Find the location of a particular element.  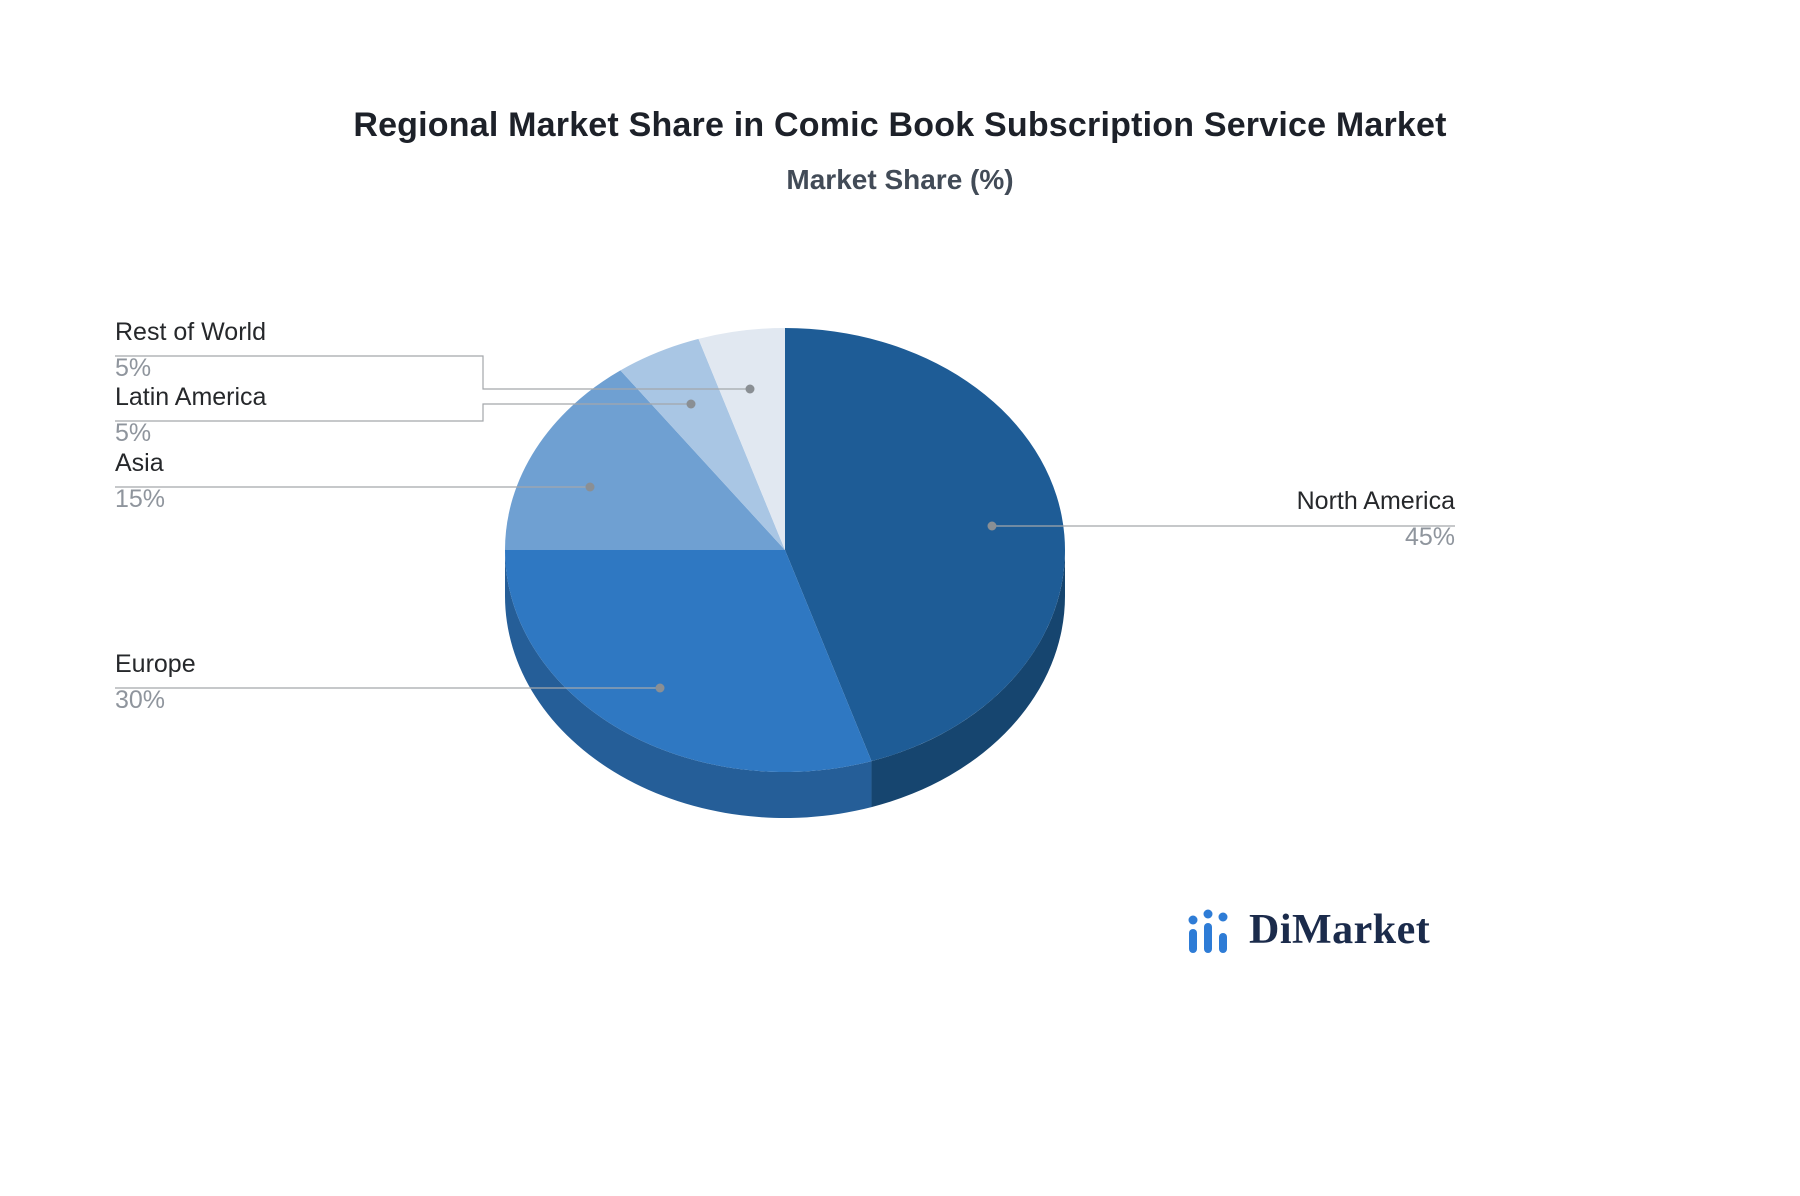

pie-slice-north-america is located at coordinates (925, 545).